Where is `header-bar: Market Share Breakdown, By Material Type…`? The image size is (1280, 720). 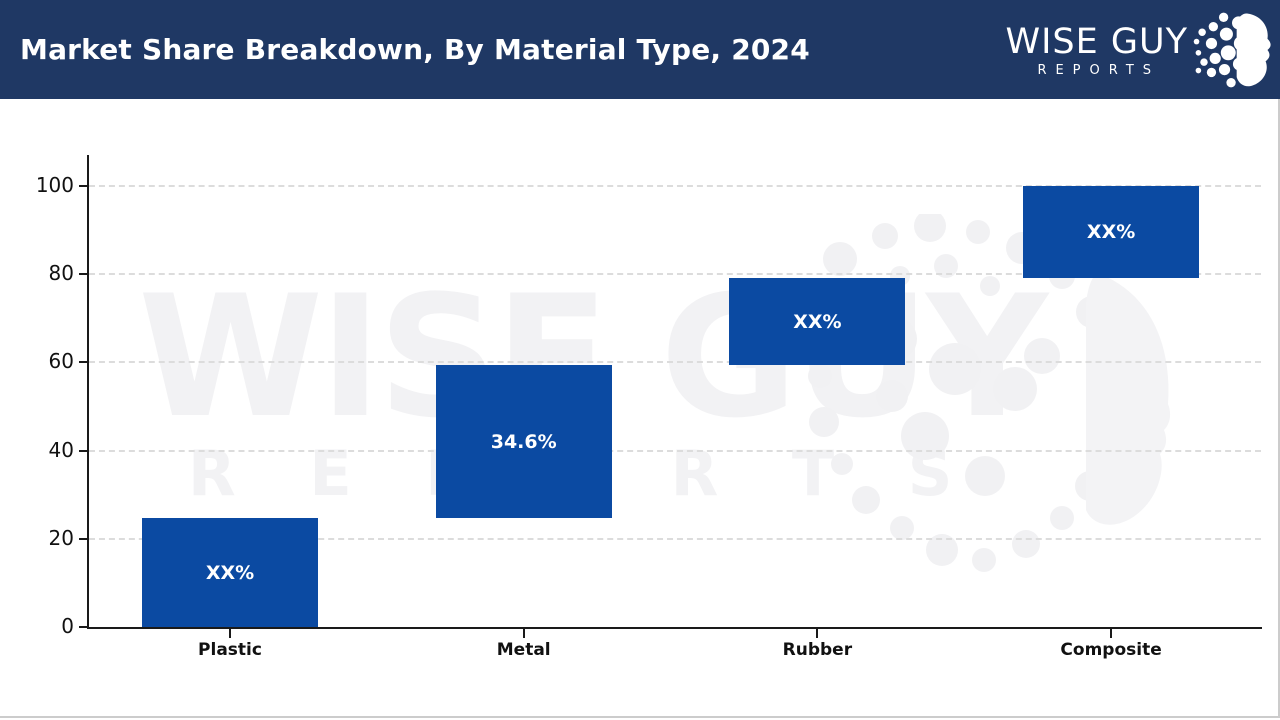
header-bar: Market Share Breakdown, By Material Type… is located at coordinates (640, 49).